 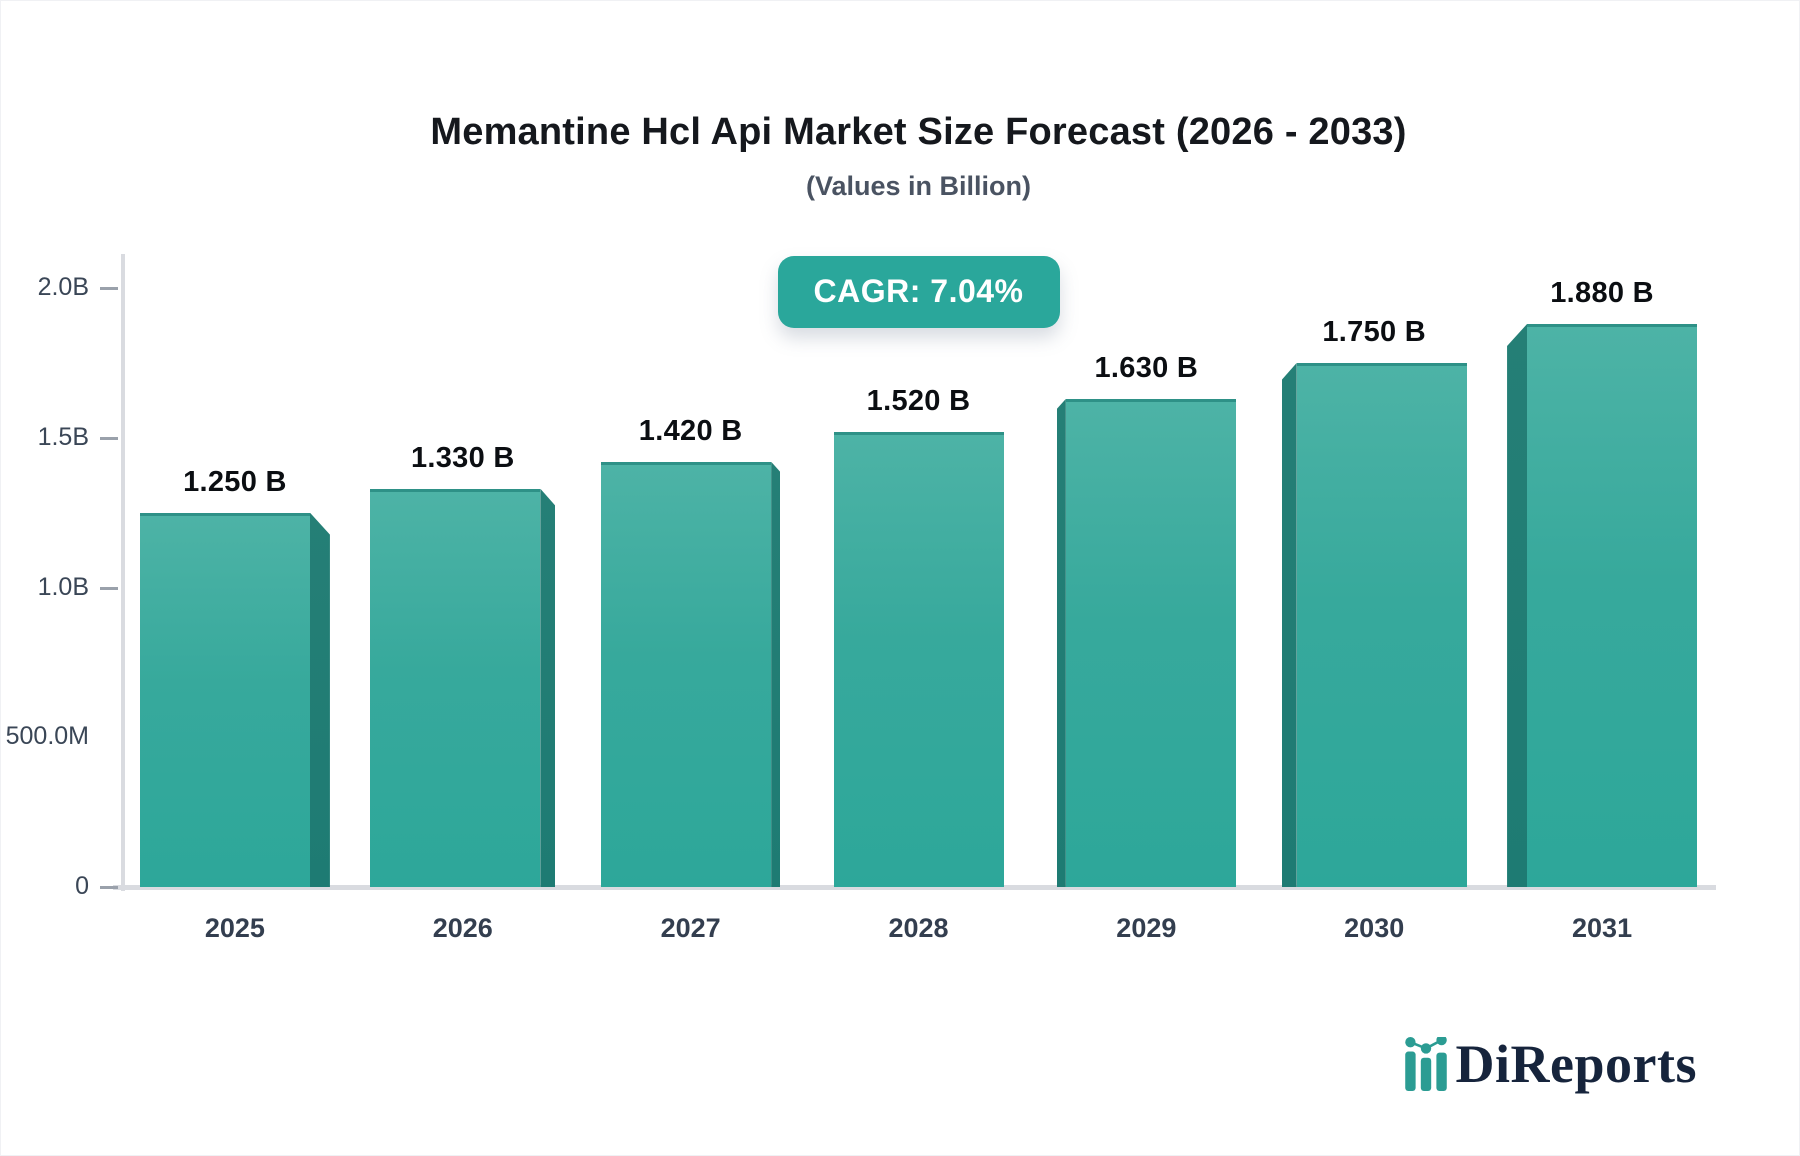 I want to click on bar-value-label-2026: 1.330 B, so click(x=462, y=457).